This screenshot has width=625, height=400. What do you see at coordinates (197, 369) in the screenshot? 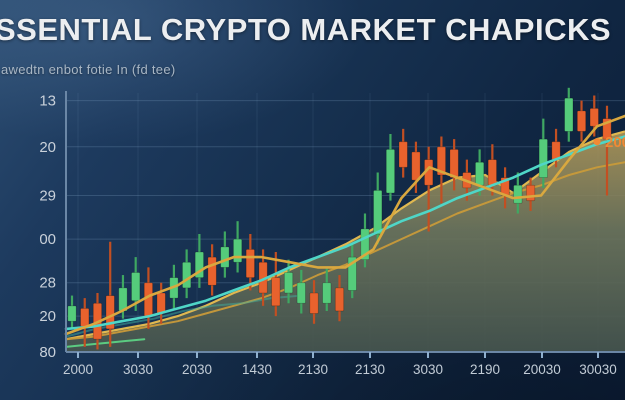
I see `x-tick-label: 2030` at bounding box center [197, 369].